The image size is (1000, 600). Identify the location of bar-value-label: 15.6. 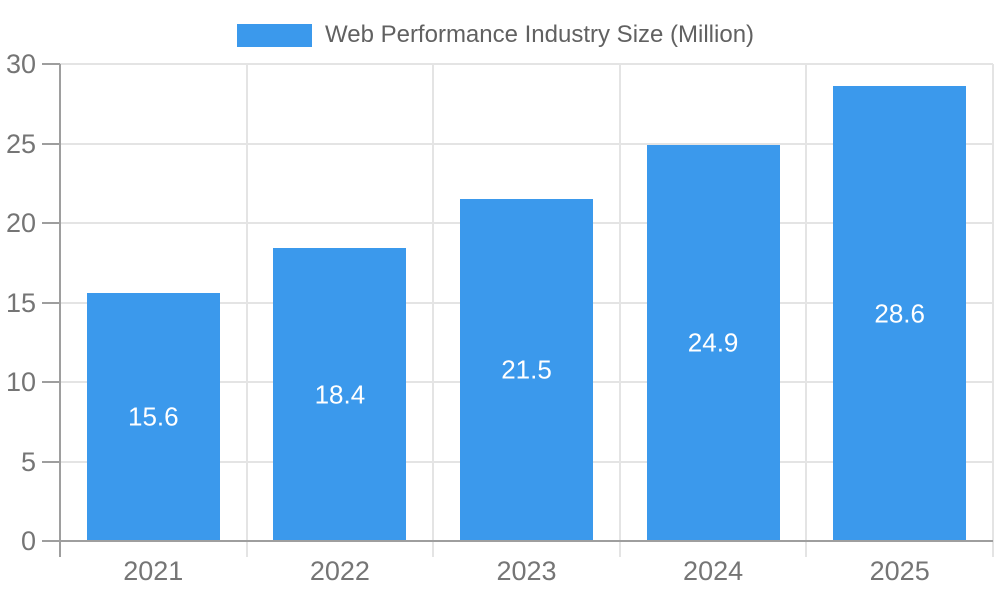
(153, 416).